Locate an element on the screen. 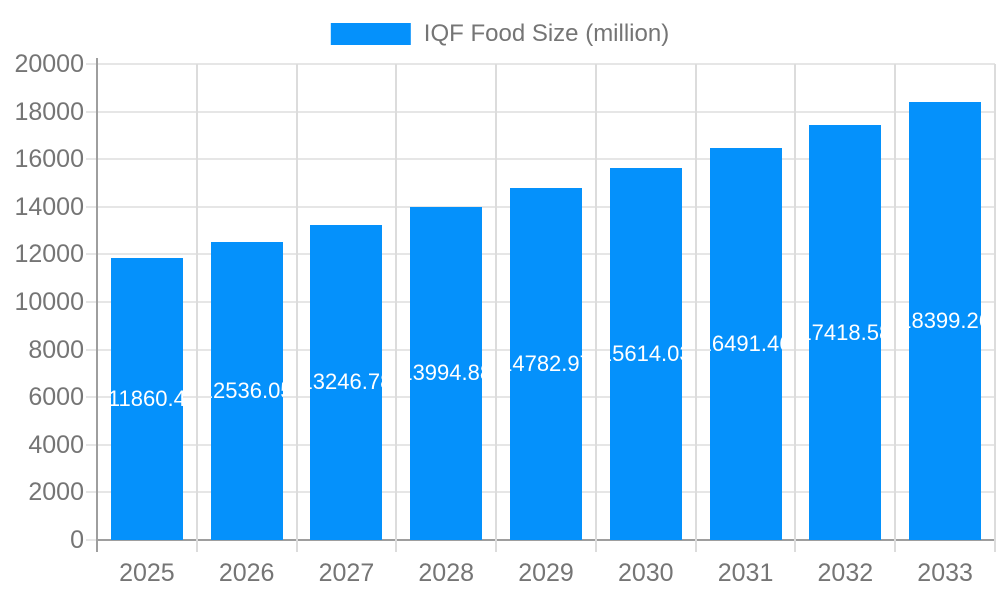 The image size is (1000, 600). x-tick-label: 2029 is located at coordinates (546, 573).